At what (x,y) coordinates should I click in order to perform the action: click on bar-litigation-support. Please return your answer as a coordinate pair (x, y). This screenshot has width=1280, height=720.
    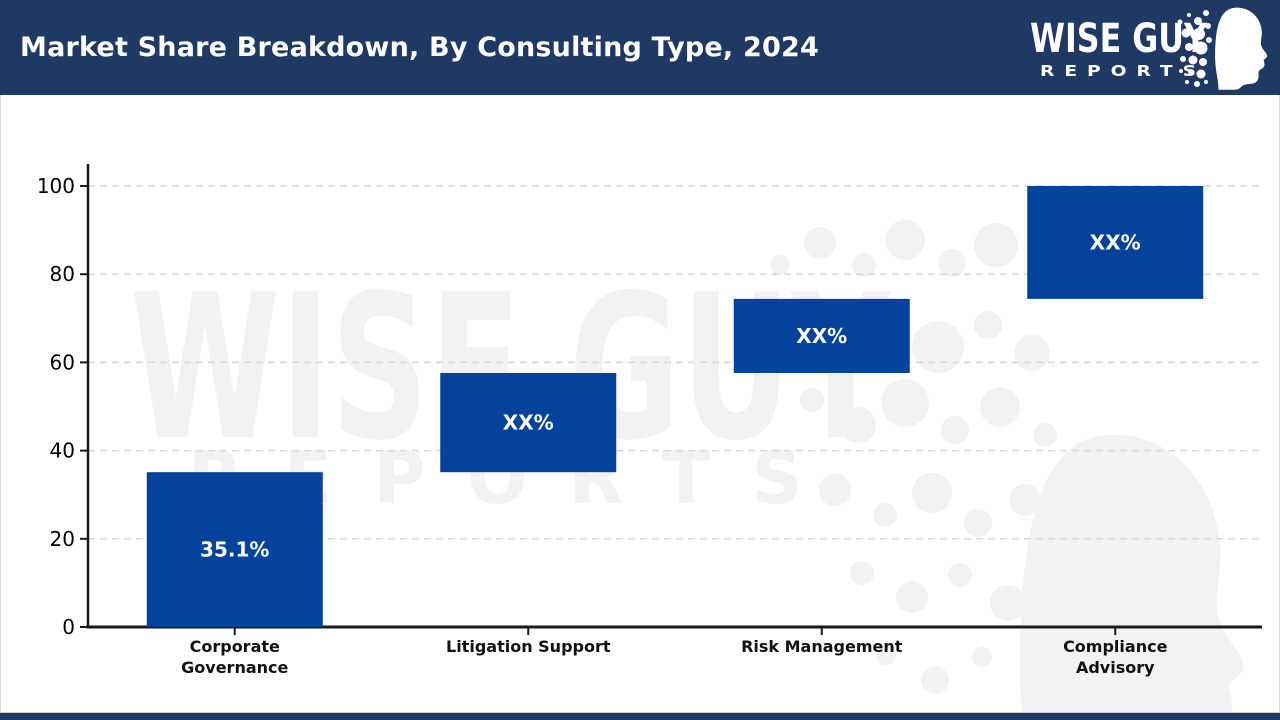
    Looking at the image, I should click on (528, 422).